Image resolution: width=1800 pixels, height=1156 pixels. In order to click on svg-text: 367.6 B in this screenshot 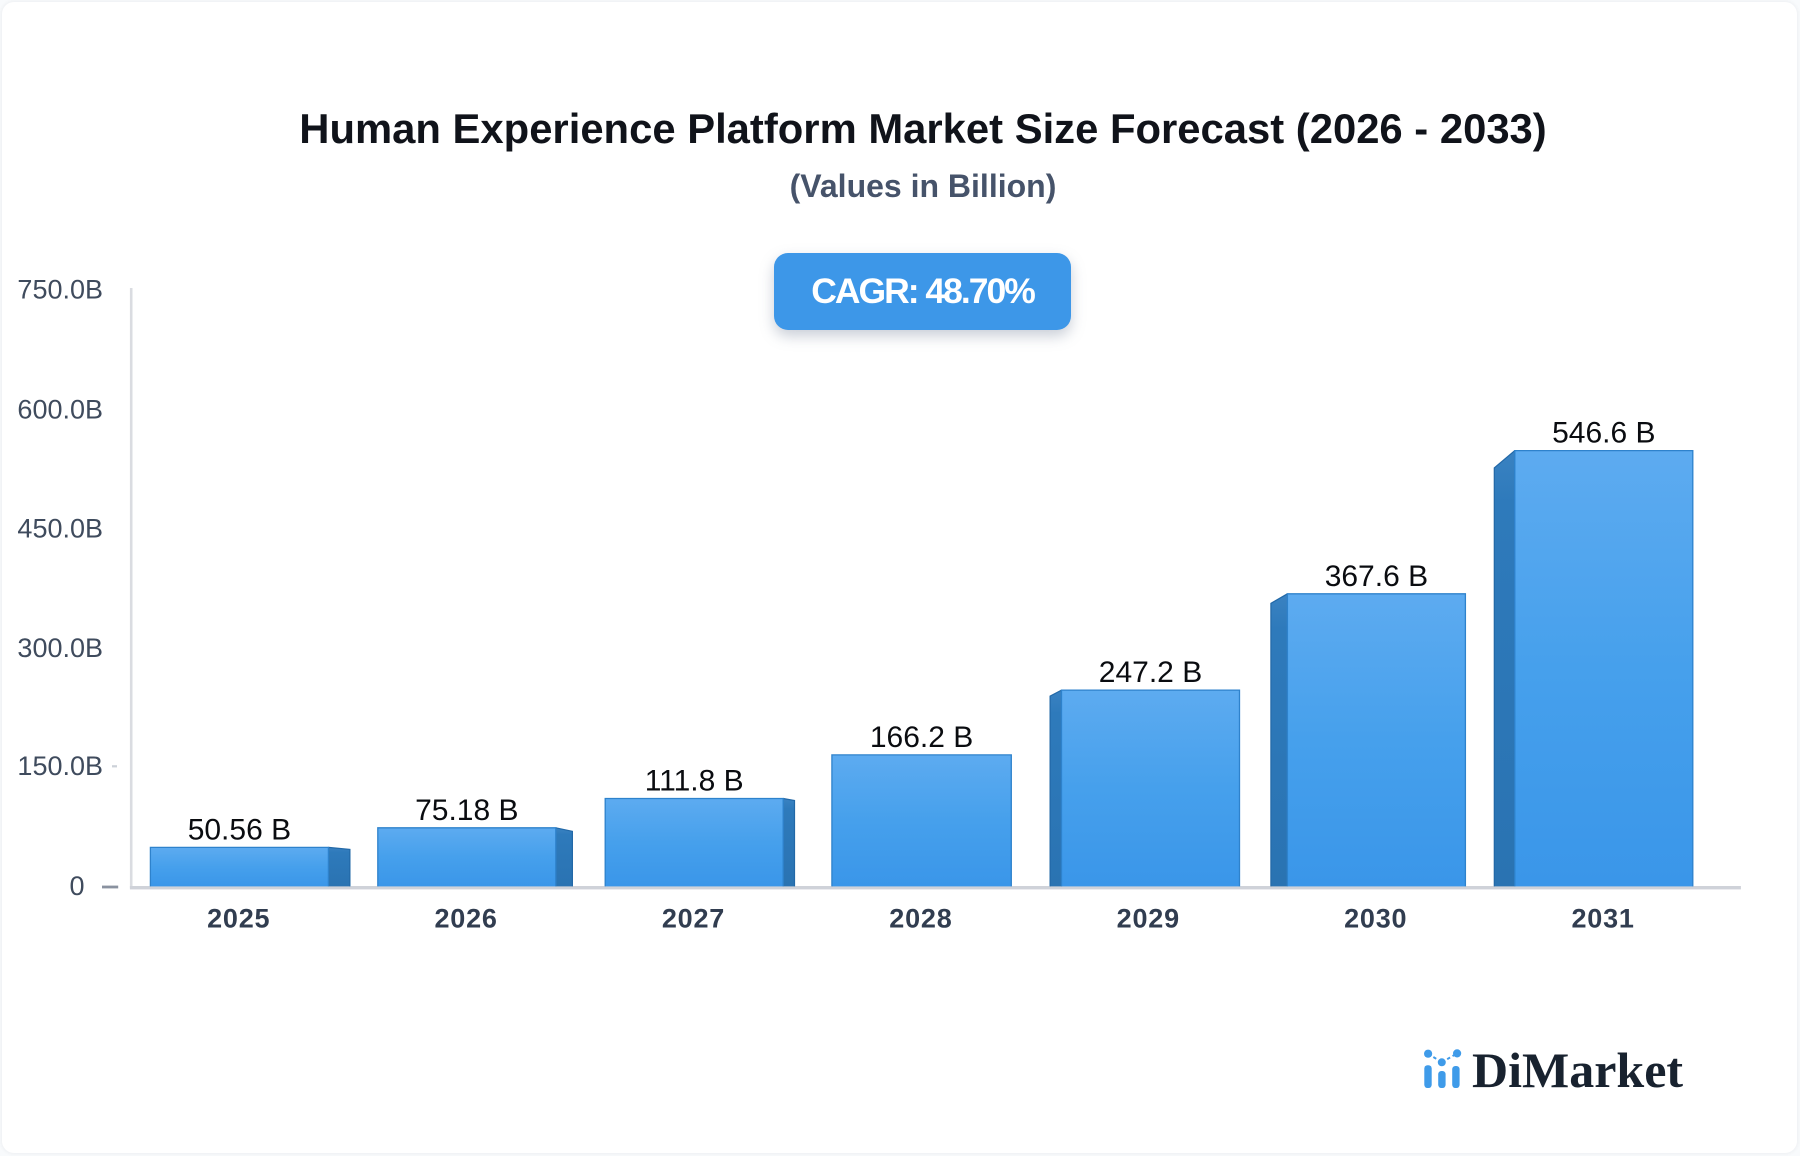, I will do `click(1376, 576)`.